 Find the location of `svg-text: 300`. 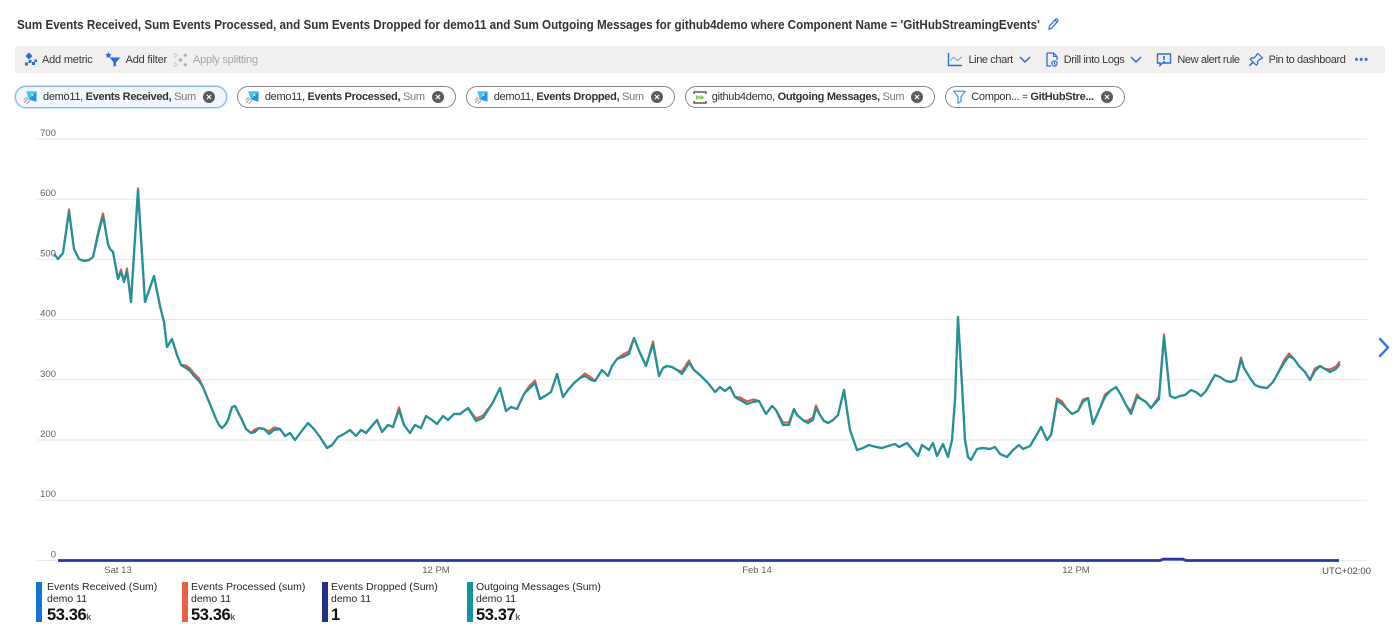

svg-text: 300 is located at coordinates (48, 374).